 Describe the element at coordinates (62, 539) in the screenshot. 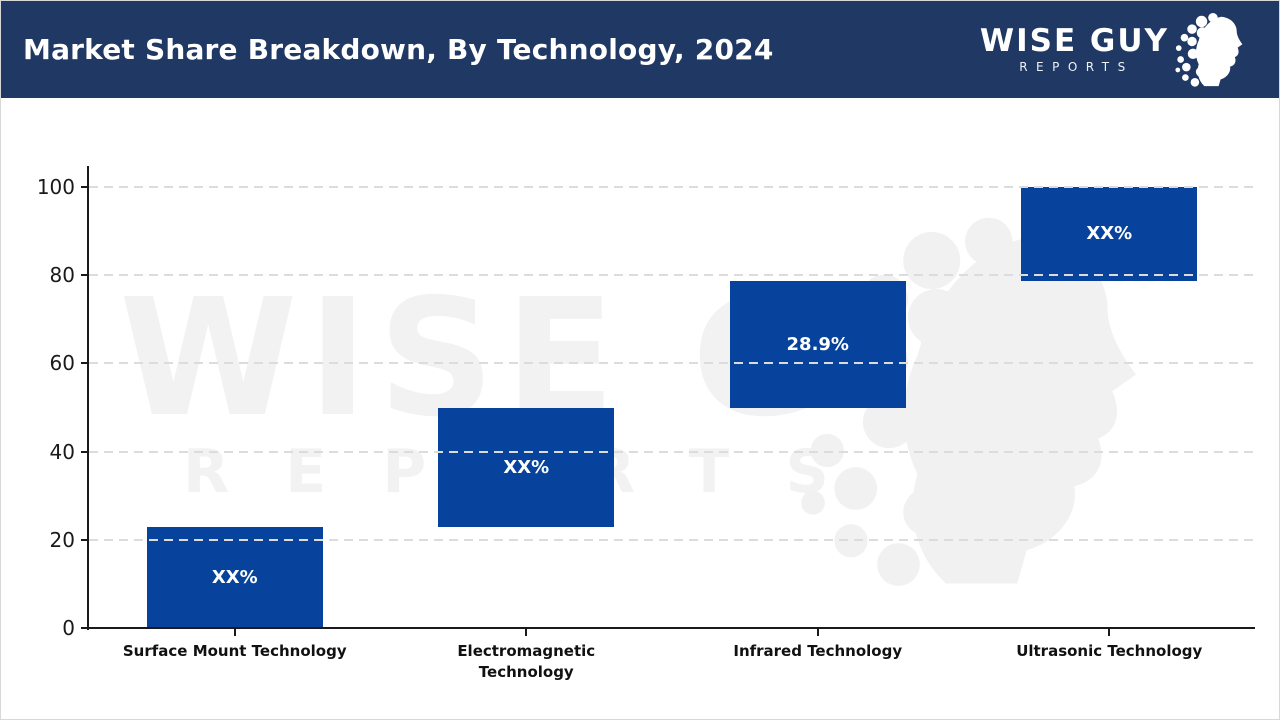

I see `ytick-label-20: 20` at that location.